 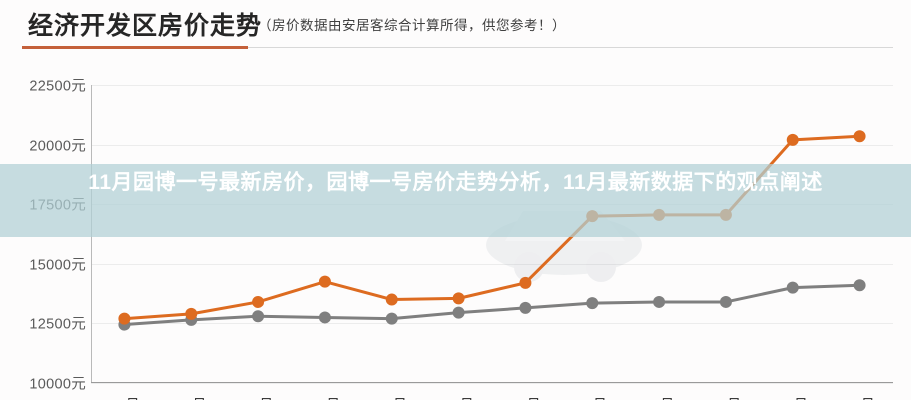 I want to click on x-axis-line, so click(x=492, y=382).